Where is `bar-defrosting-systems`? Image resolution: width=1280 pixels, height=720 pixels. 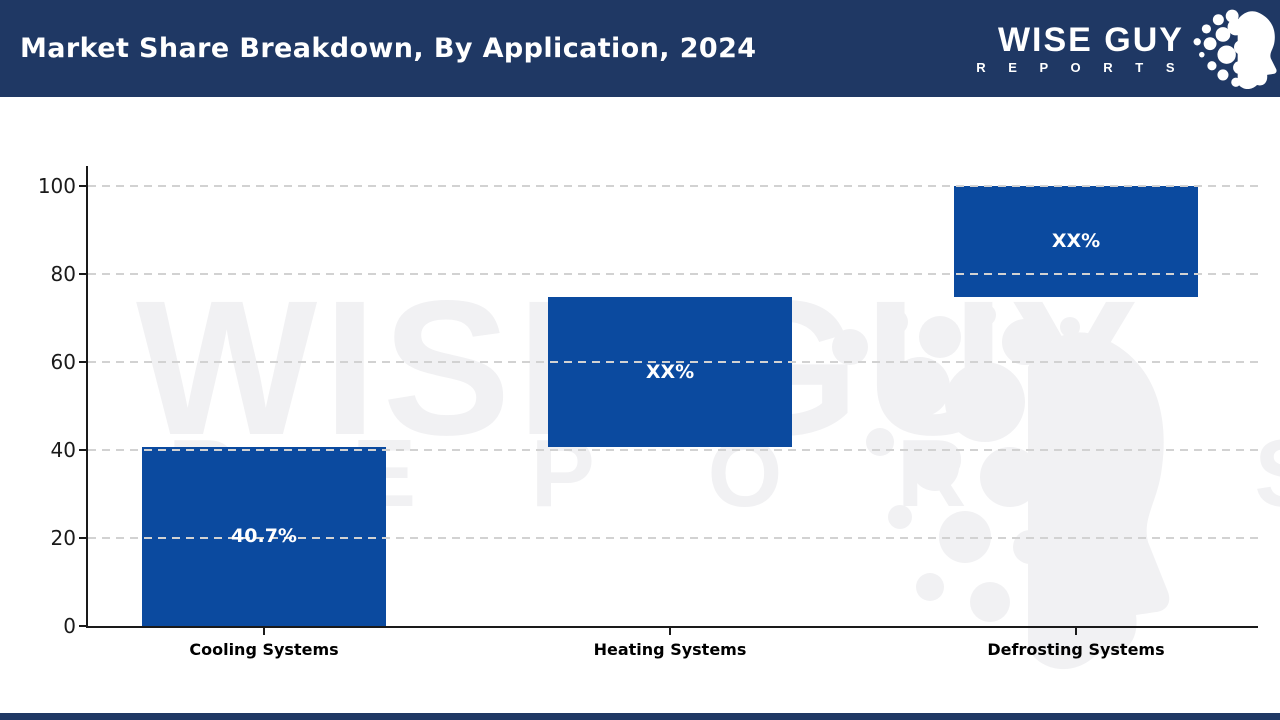
bar-defrosting-systems is located at coordinates (1076, 241).